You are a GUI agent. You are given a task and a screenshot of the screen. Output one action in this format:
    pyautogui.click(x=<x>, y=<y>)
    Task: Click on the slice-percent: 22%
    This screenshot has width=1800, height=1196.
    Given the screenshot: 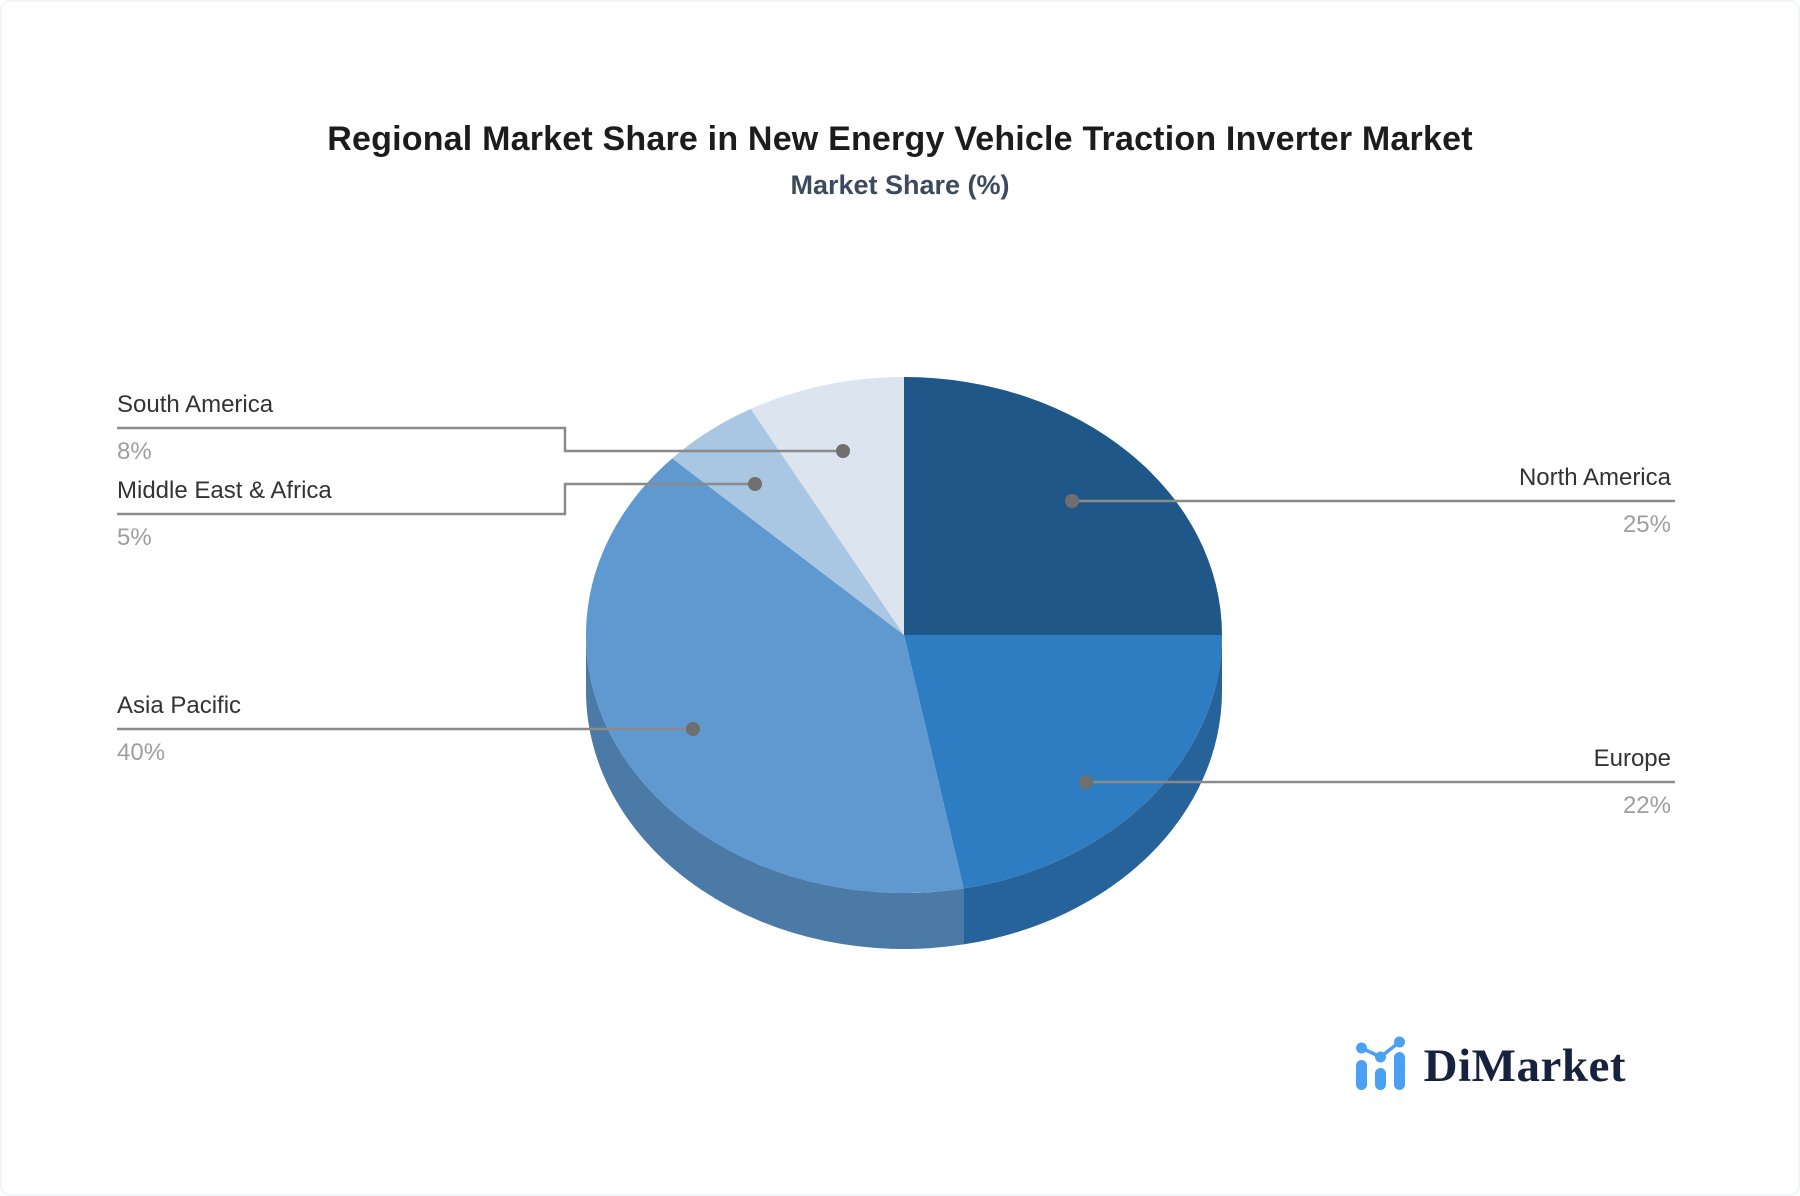 What is the action you would take?
    pyautogui.click(x=1646, y=805)
    